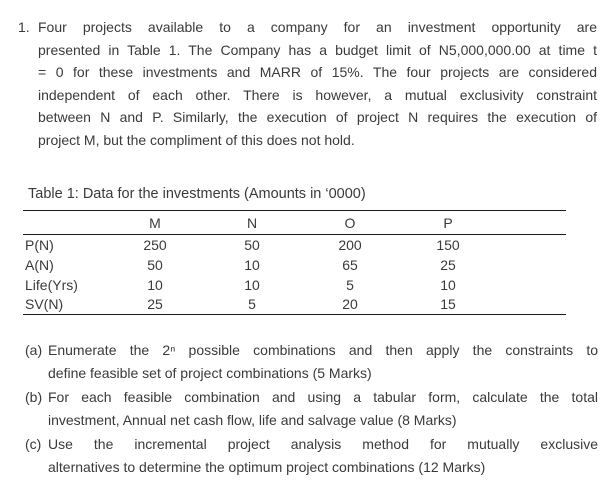 This screenshot has height=484, width=604. What do you see at coordinates (294, 285) in the screenshot?
I see `table-row: Life(Yrs) 10 10 5 10` at bounding box center [294, 285].